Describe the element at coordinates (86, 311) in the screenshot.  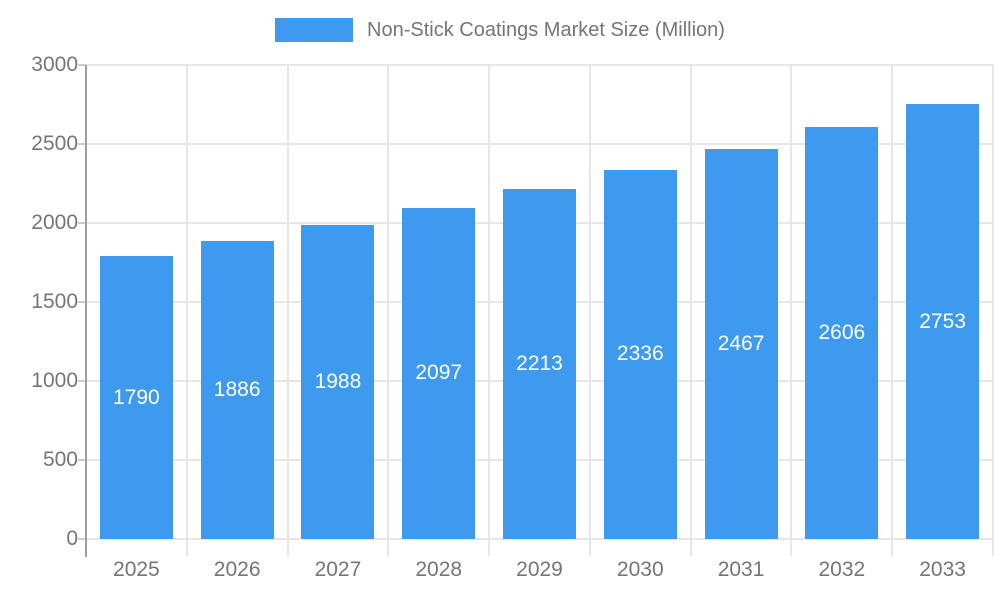
I see `y-axis-line` at that location.